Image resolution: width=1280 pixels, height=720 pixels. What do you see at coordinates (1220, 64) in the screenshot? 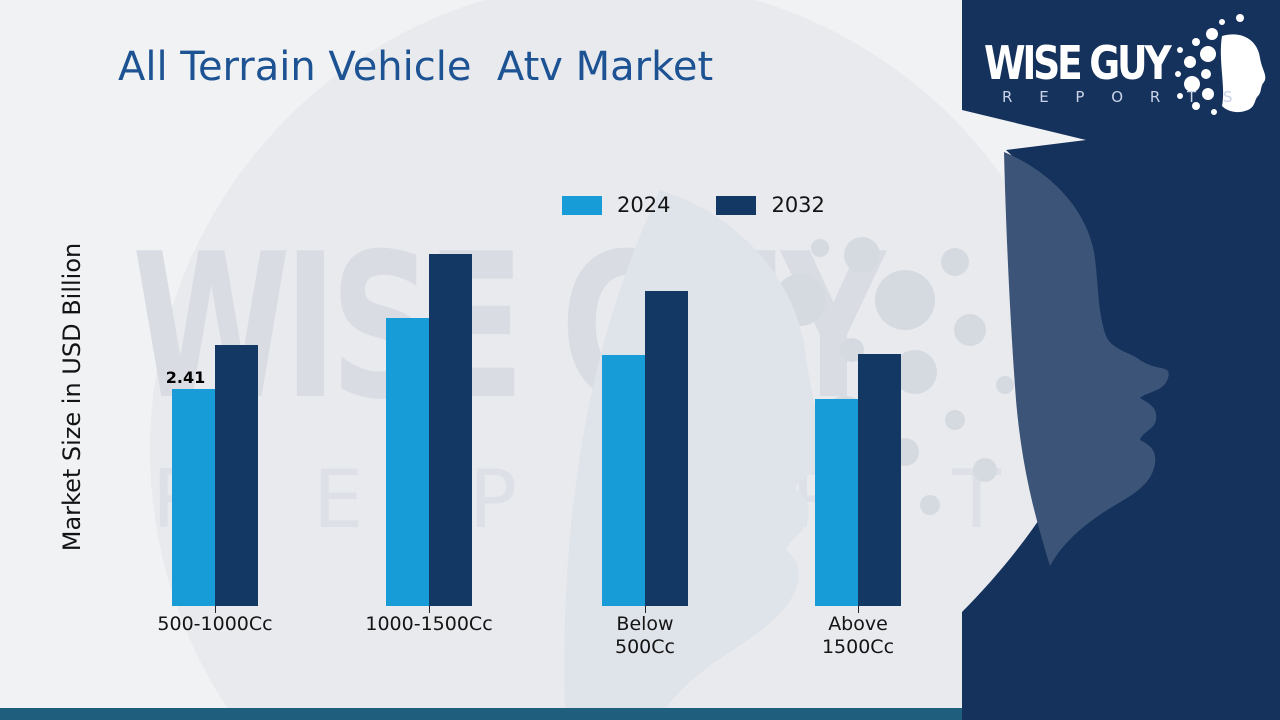
I see `logo-face-icon` at bounding box center [1220, 64].